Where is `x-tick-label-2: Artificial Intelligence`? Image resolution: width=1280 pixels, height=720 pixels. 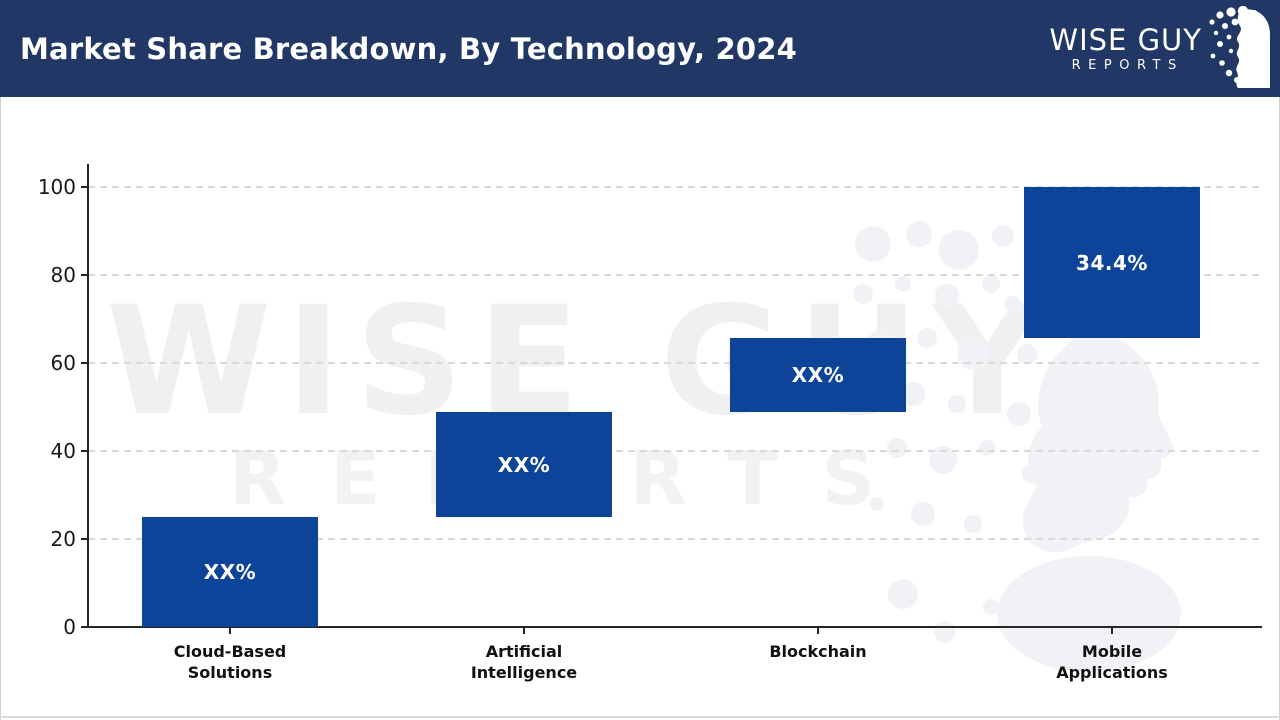 x-tick-label-2: Artificial Intelligence is located at coordinates (524, 663).